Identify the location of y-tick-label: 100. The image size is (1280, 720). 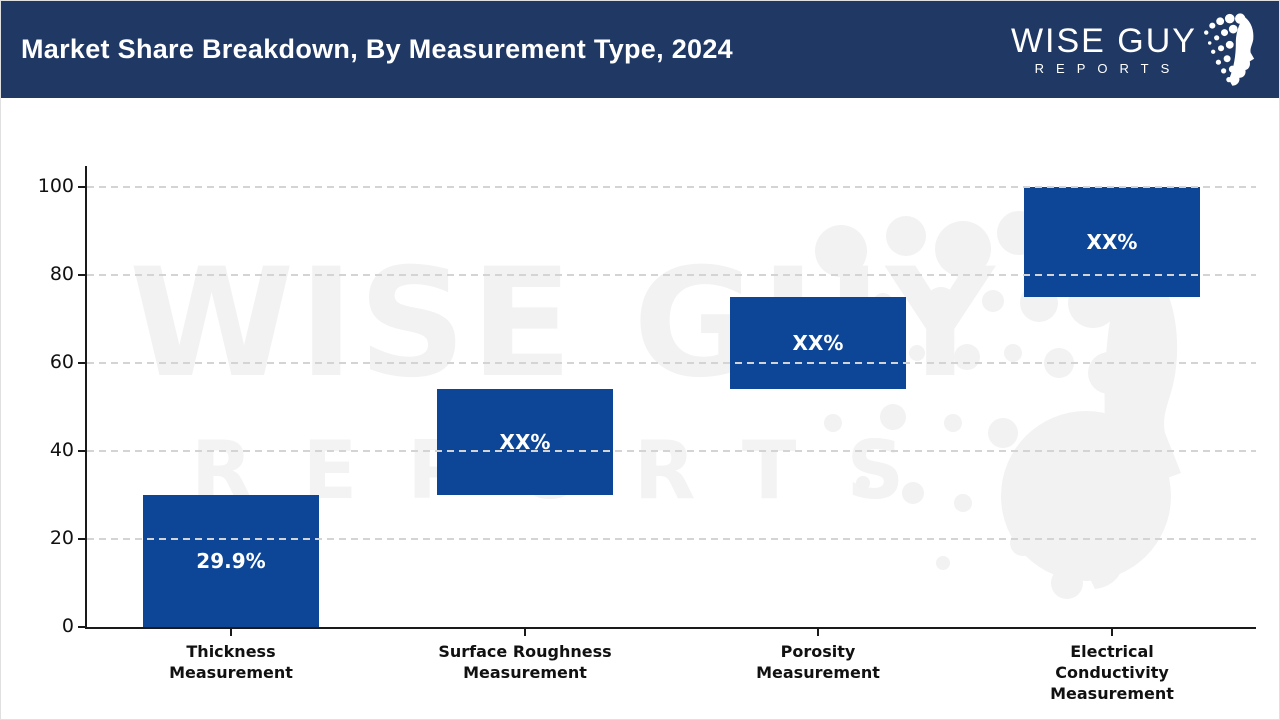
(55, 186).